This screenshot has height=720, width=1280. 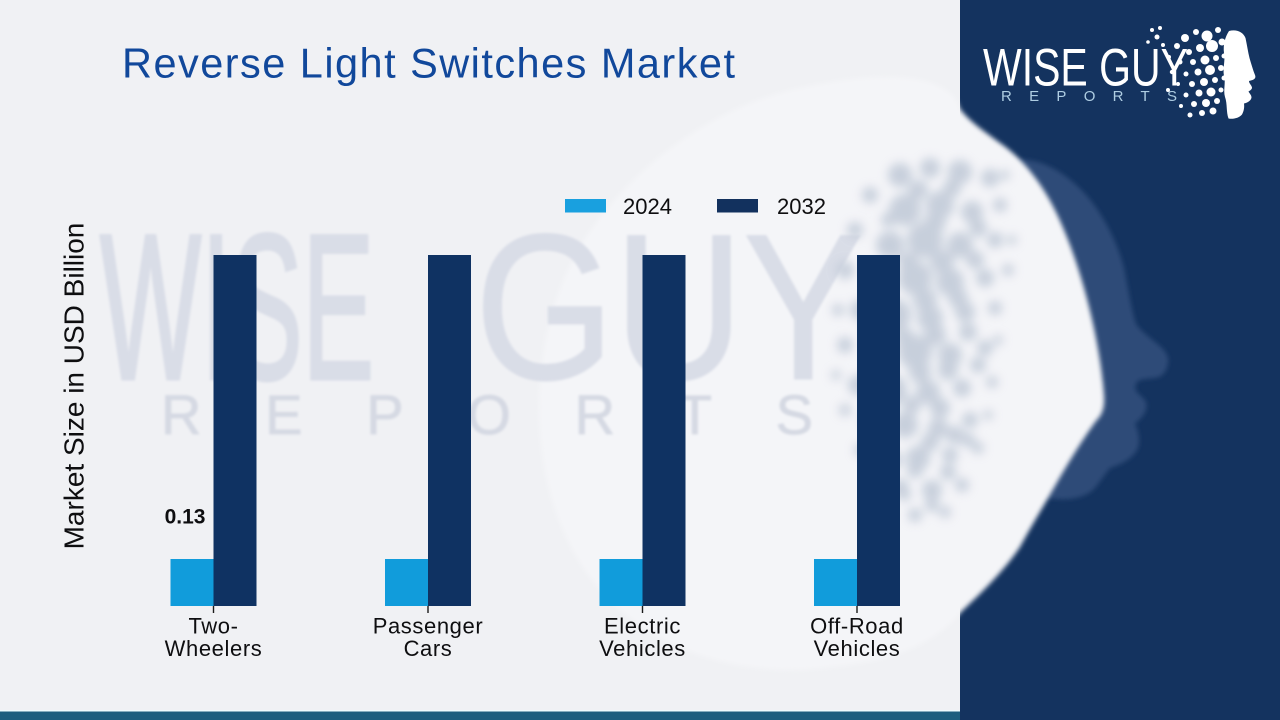 What do you see at coordinates (647, 206) in the screenshot?
I see `svg-text: 2024` at bounding box center [647, 206].